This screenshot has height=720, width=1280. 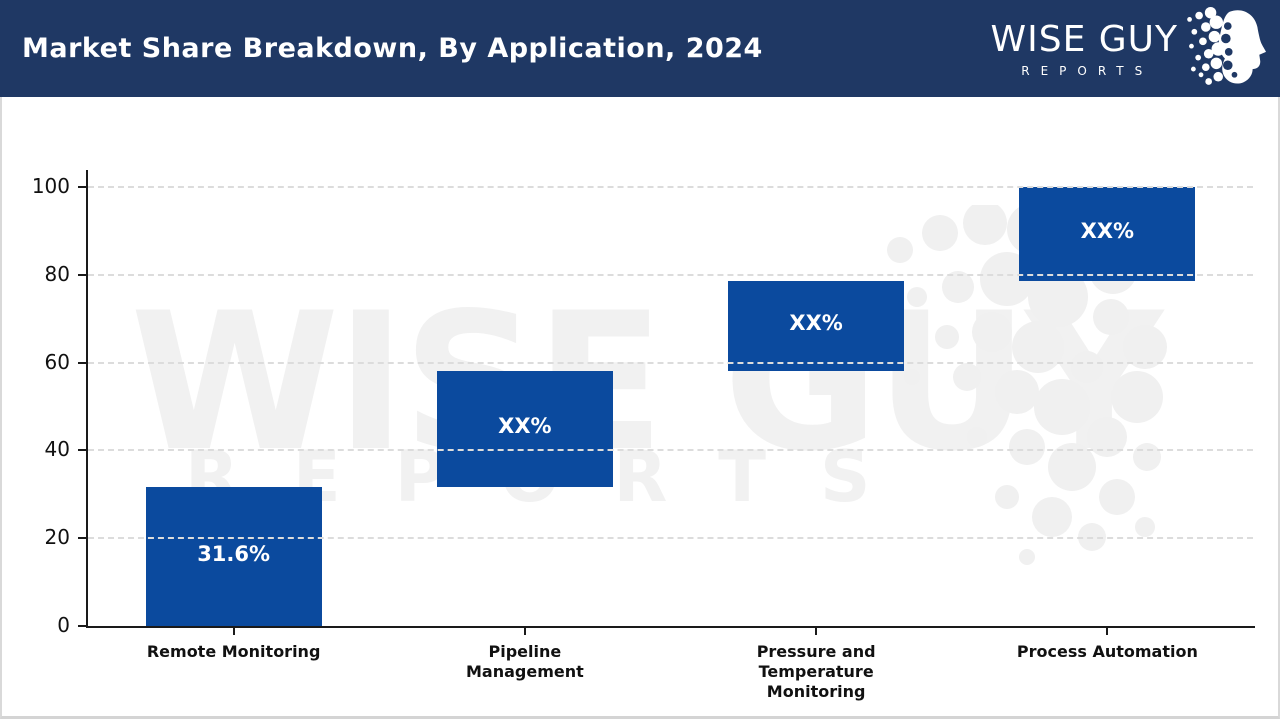 I want to click on bar-value-label-remote-monitoring: 31.6%, so click(x=234, y=553).